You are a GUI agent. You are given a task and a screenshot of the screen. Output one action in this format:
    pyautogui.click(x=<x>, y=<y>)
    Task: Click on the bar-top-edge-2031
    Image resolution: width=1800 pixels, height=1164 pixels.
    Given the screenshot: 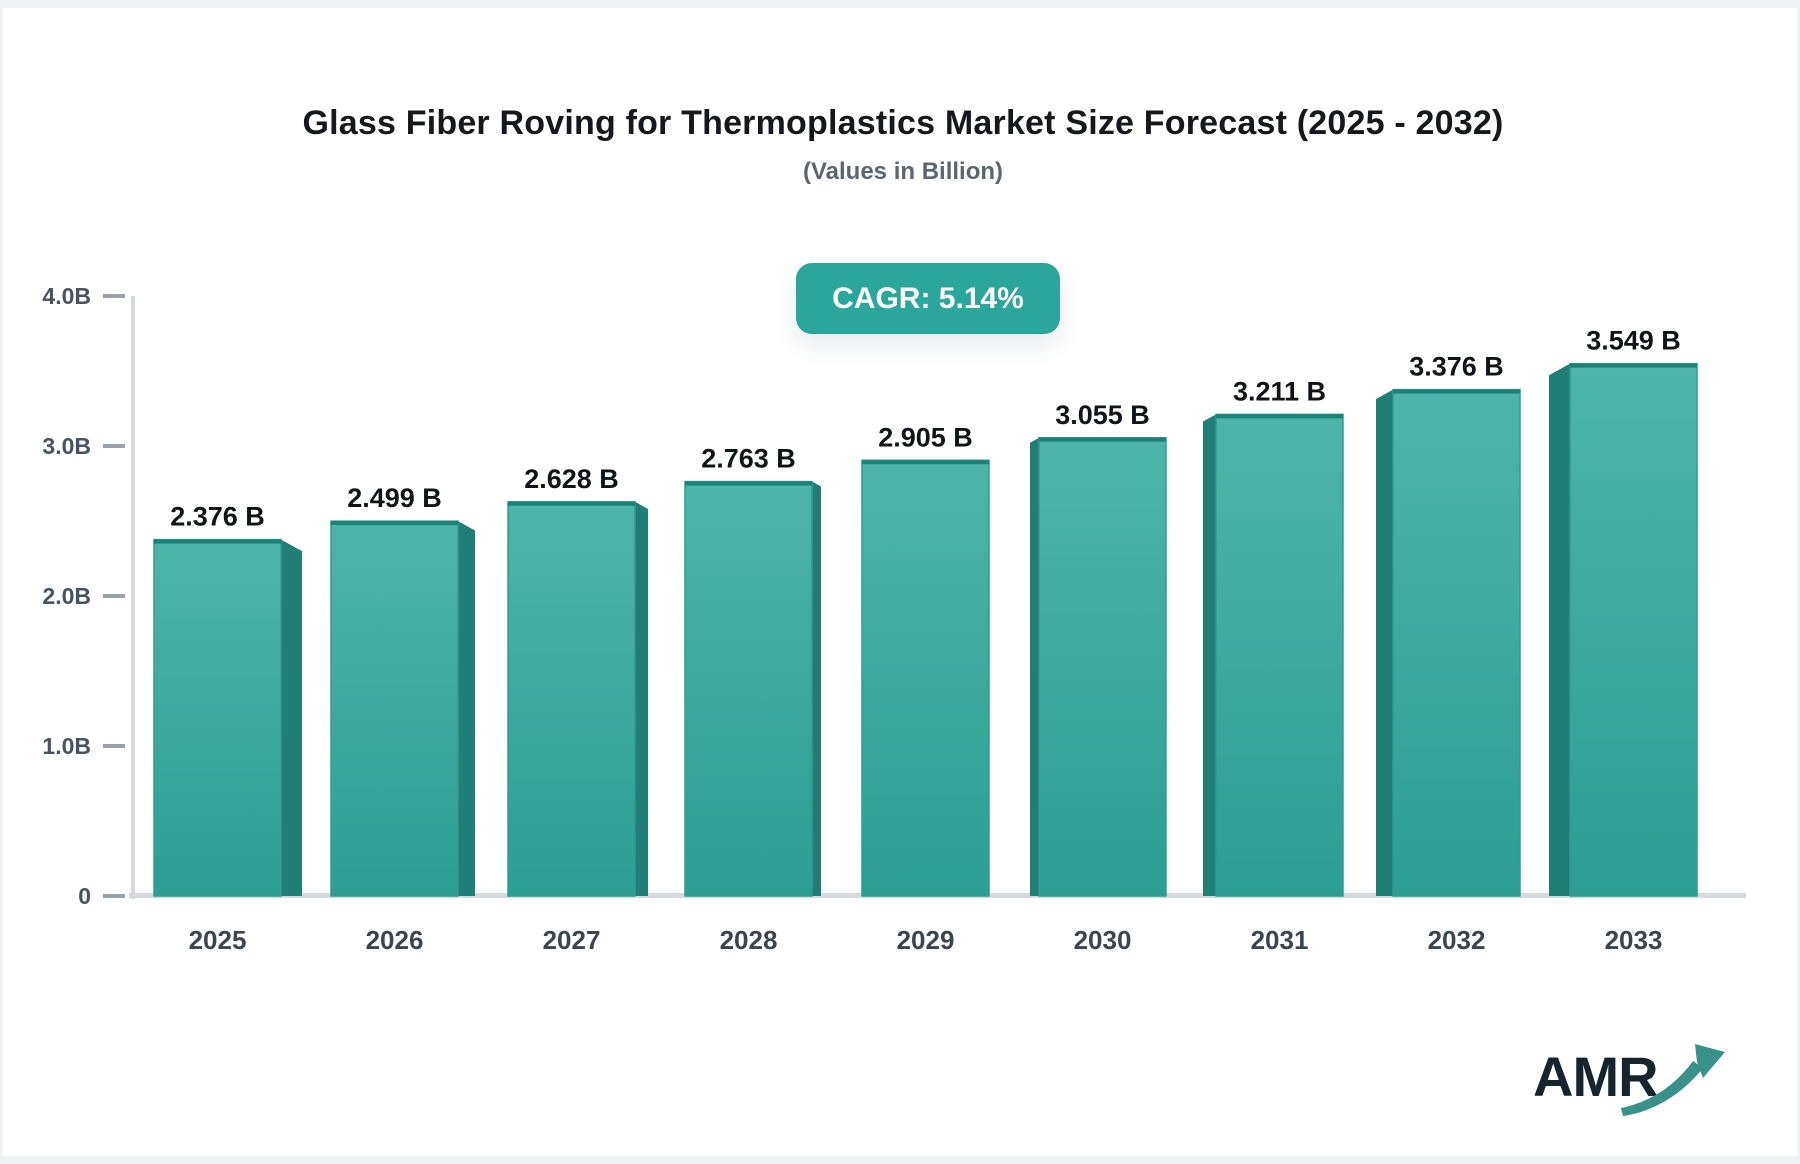 What is the action you would take?
    pyautogui.click(x=1279, y=416)
    